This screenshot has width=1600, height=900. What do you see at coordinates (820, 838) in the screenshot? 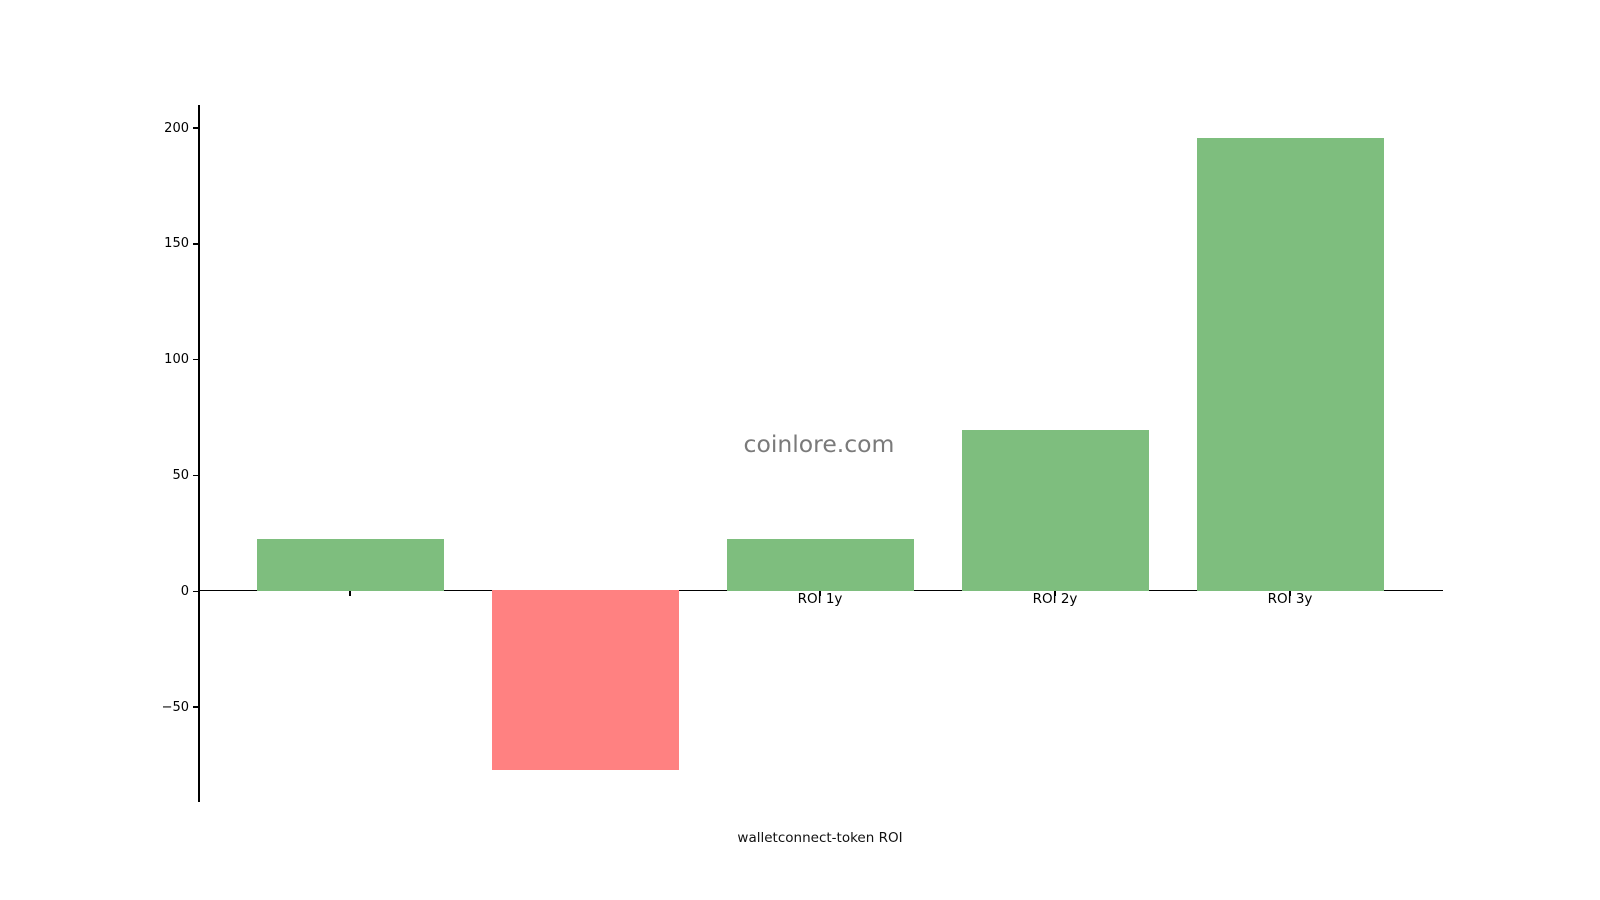
I see `chart-title: walletconnect-token ROI` at bounding box center [820, 838].